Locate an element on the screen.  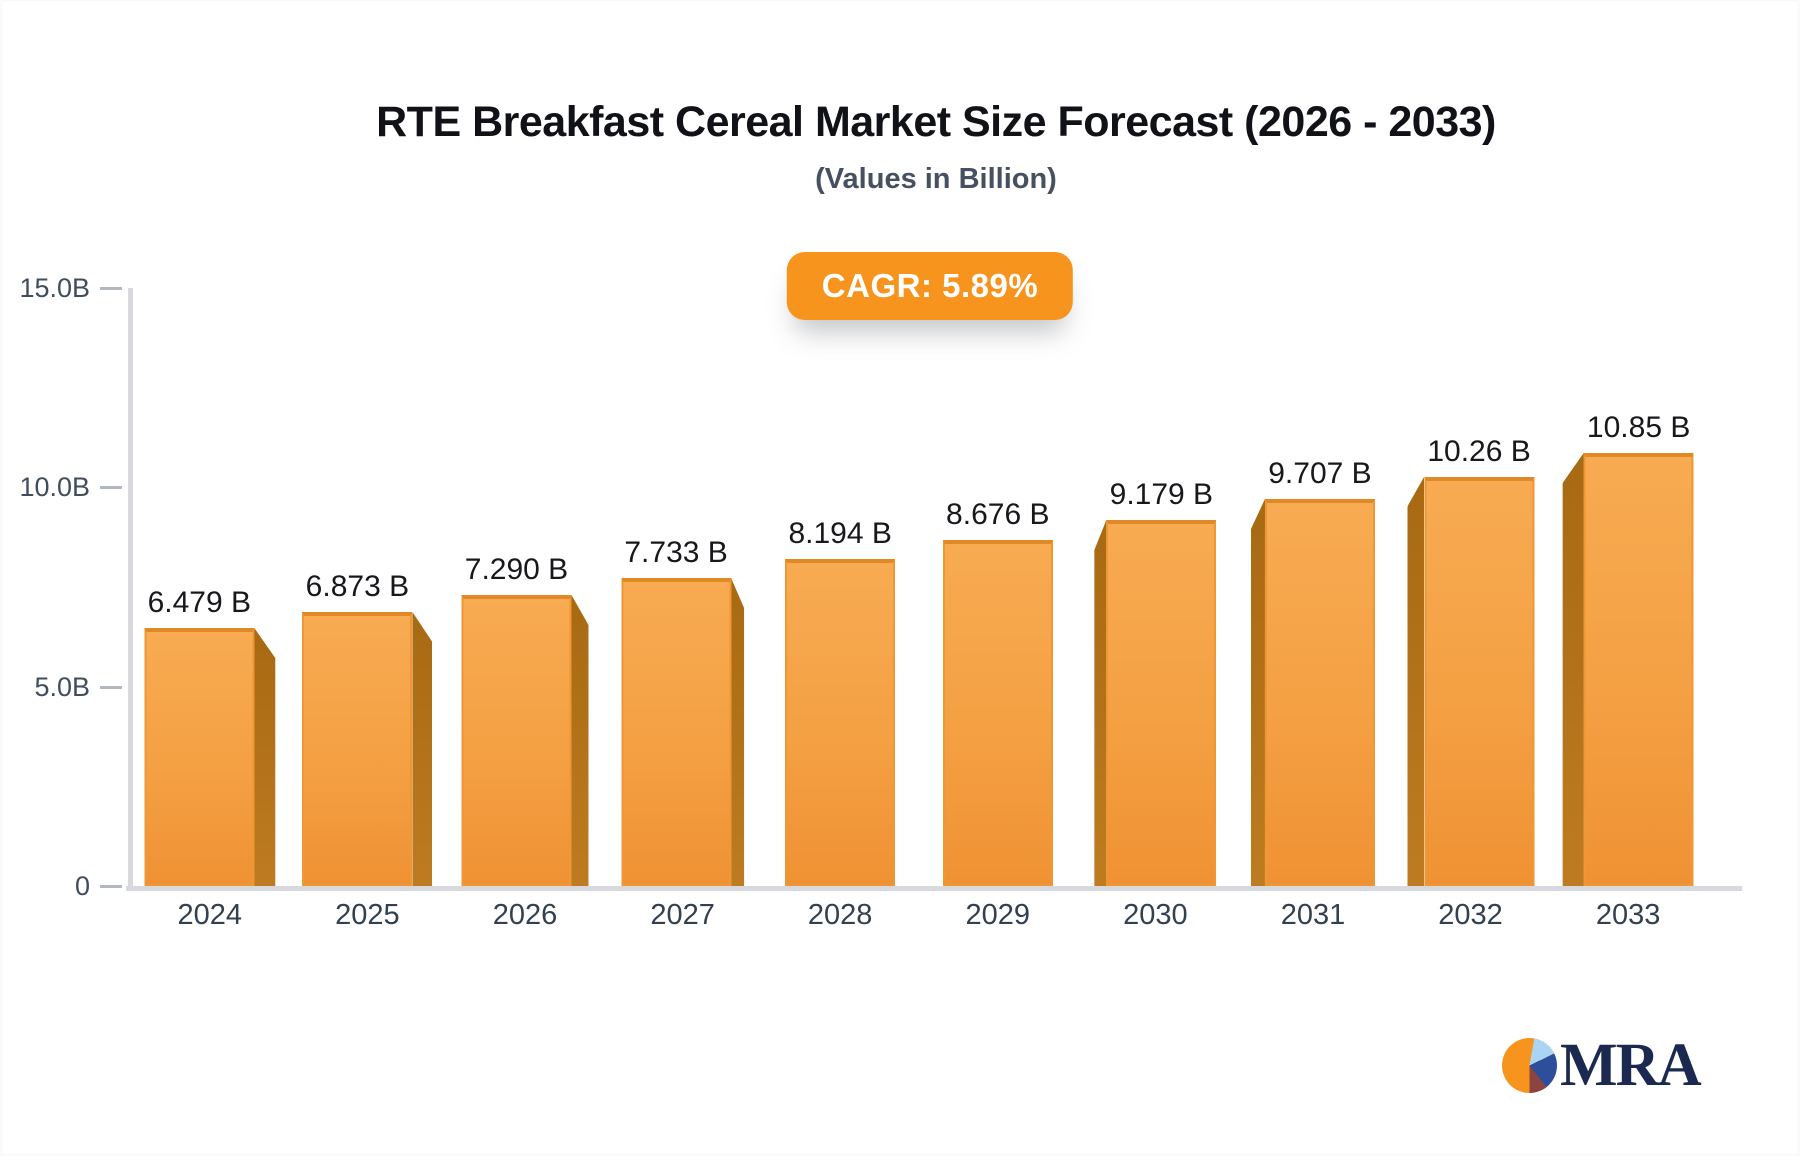
bar-2025: 6.873 B is located at coordinates (367, 728).